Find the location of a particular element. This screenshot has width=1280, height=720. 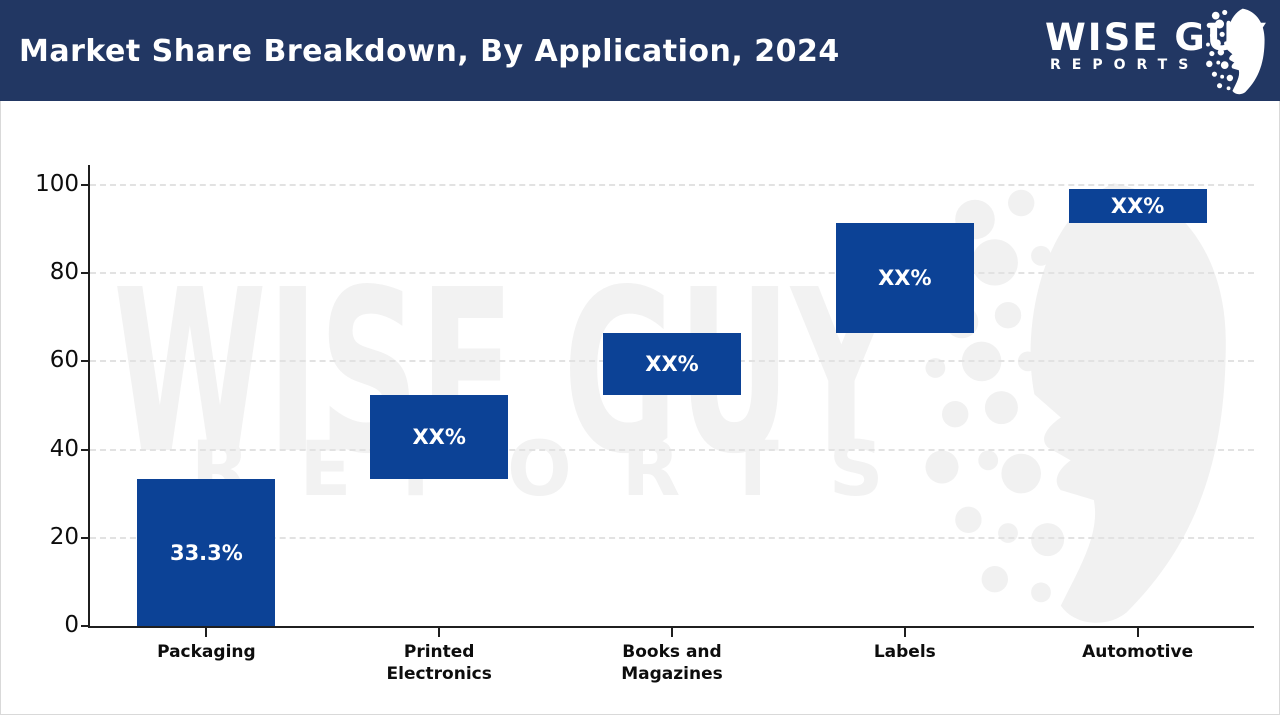

x-axis-line is located at coordinates (671, 627).